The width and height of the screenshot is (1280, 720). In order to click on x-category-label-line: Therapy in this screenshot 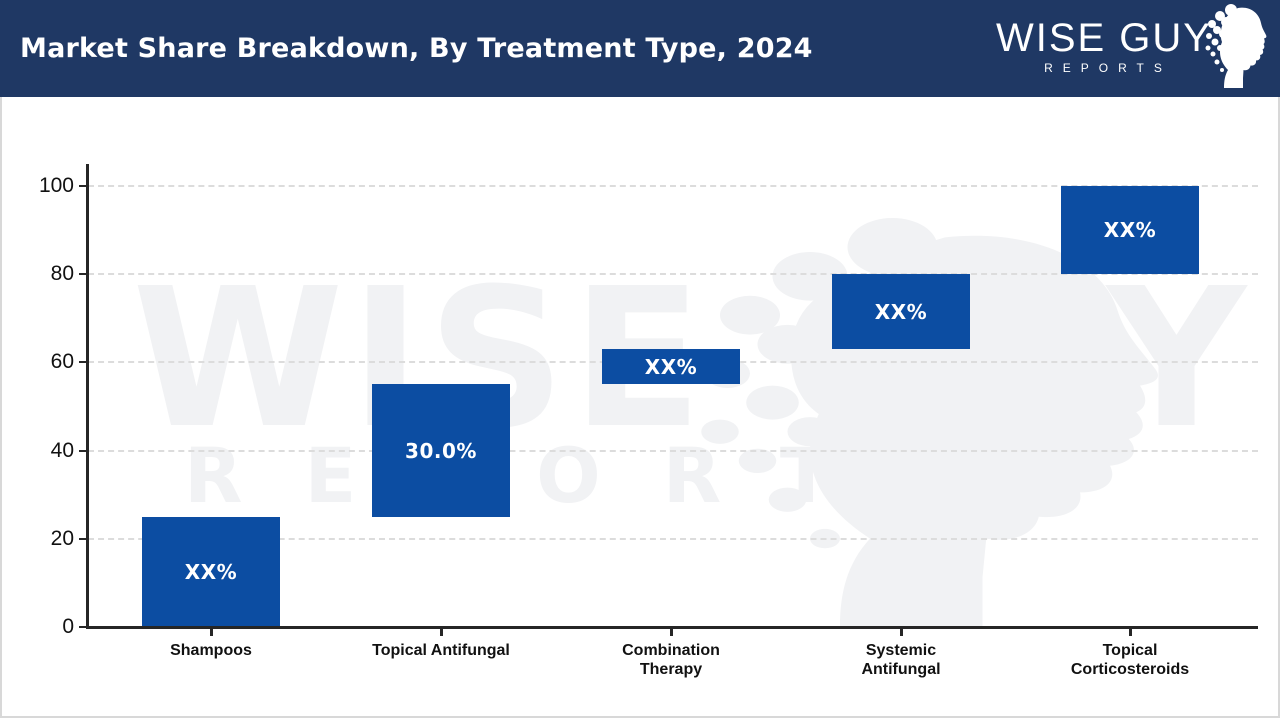, I will do `click(671, 669)`.